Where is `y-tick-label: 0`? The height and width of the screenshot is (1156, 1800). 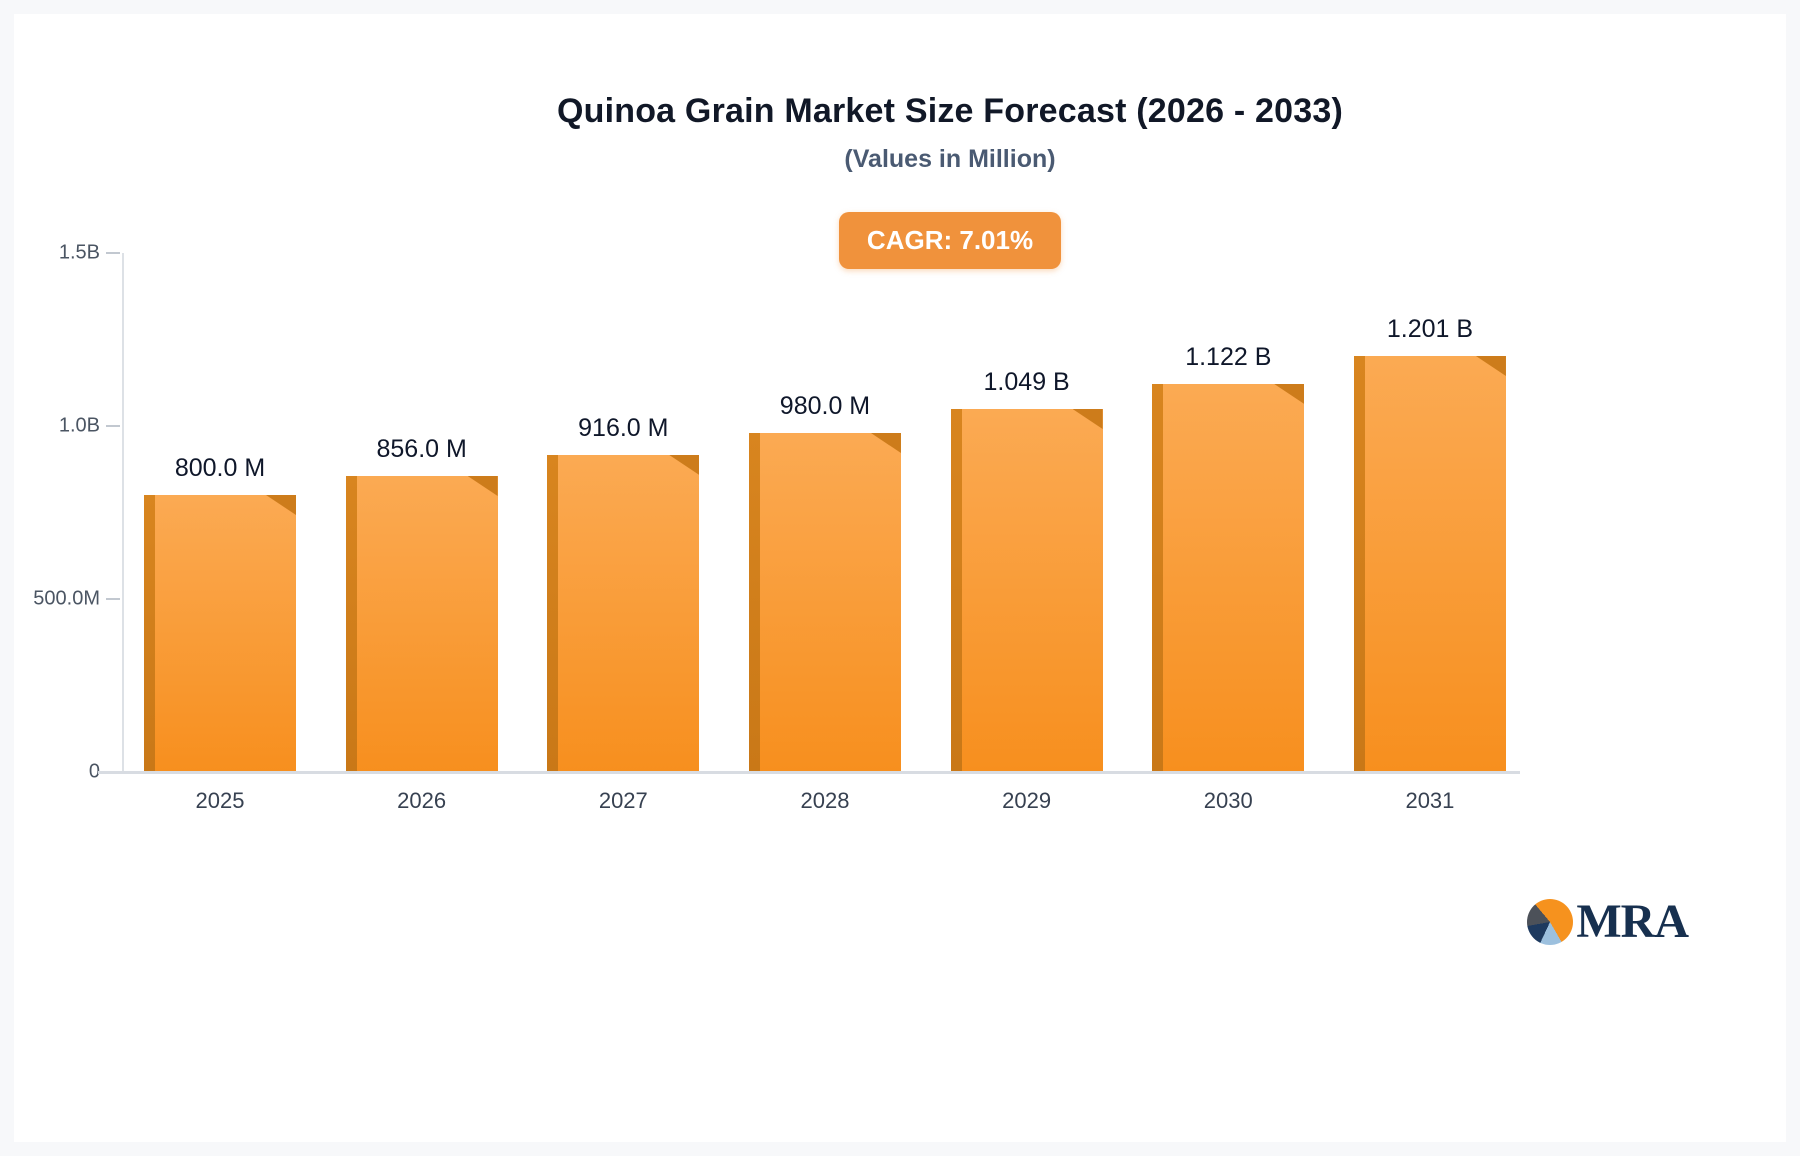 y-tick-label: 0 is located at coordinates (94, 771).